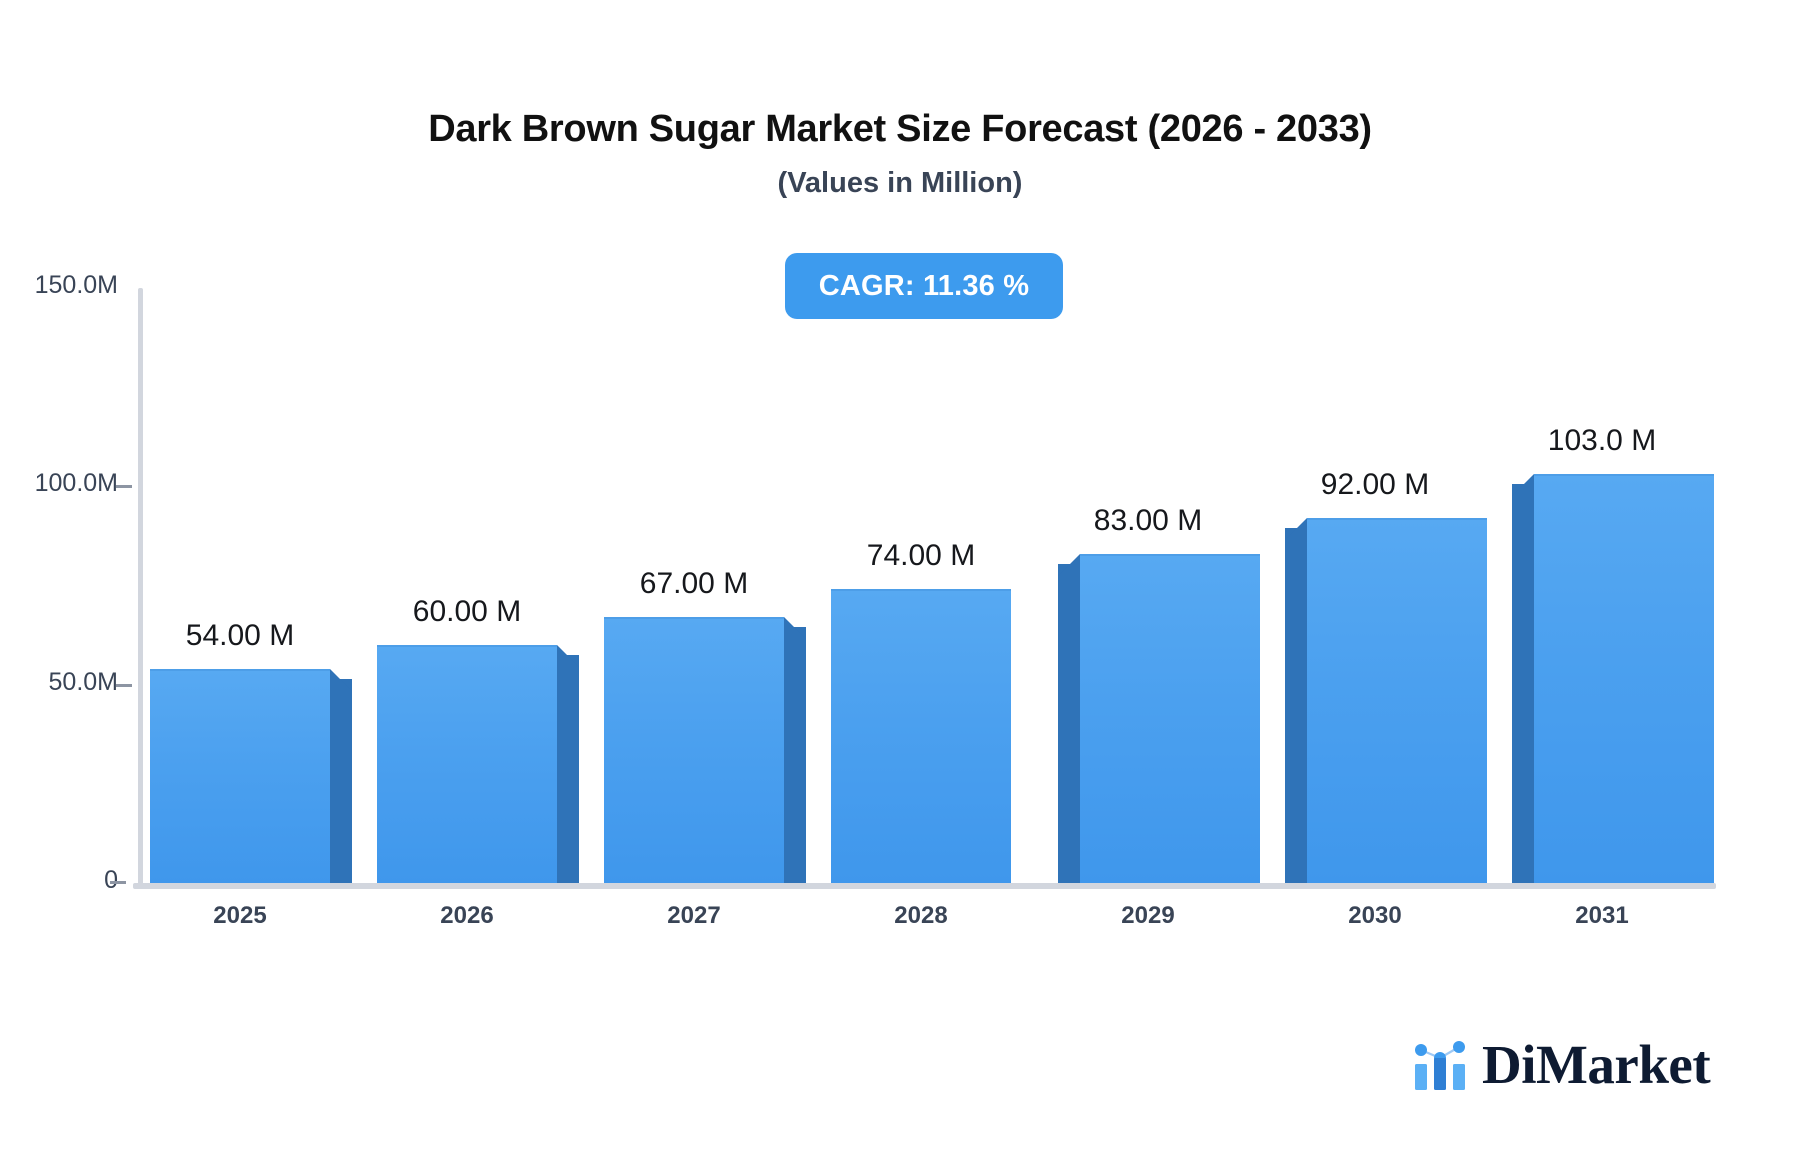  Describe the element at coordinates (76, 483) in the screenshot. I see `y-axis-tick-label: 100.0M` at that location.